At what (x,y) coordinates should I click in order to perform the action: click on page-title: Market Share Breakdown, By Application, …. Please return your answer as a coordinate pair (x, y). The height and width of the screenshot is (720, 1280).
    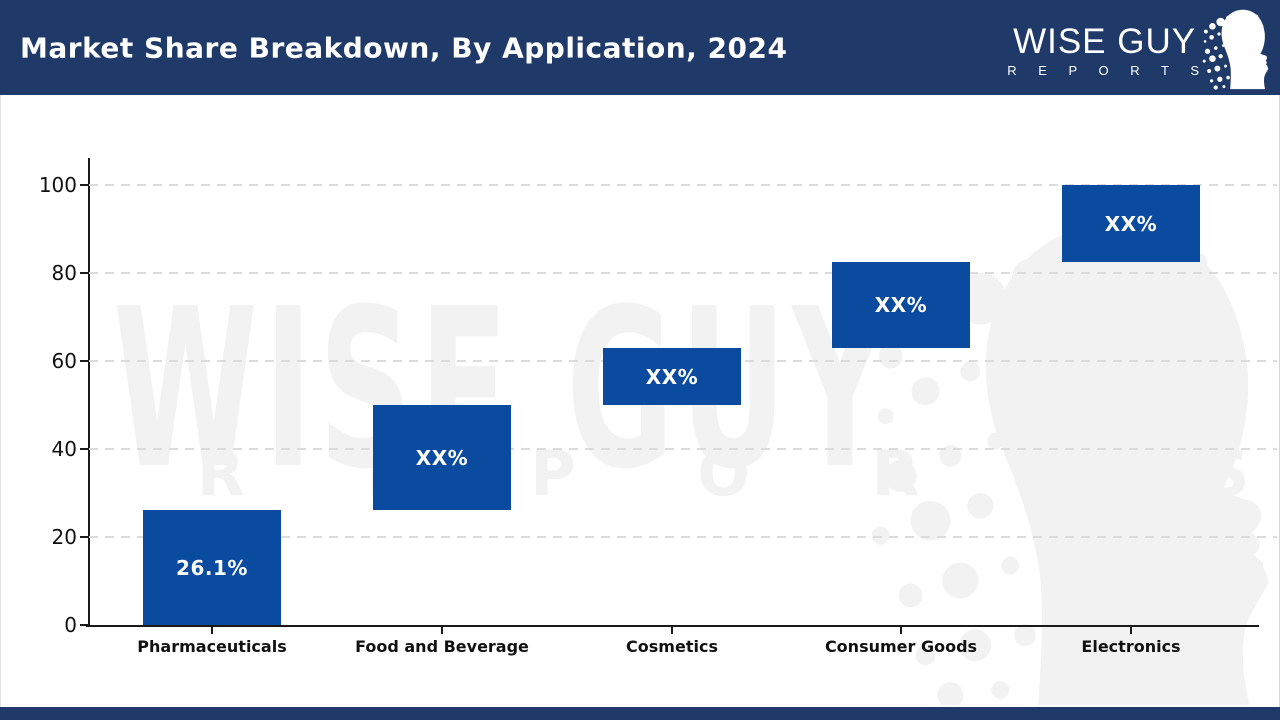
    Looking at the image, I should click on (404, 47).